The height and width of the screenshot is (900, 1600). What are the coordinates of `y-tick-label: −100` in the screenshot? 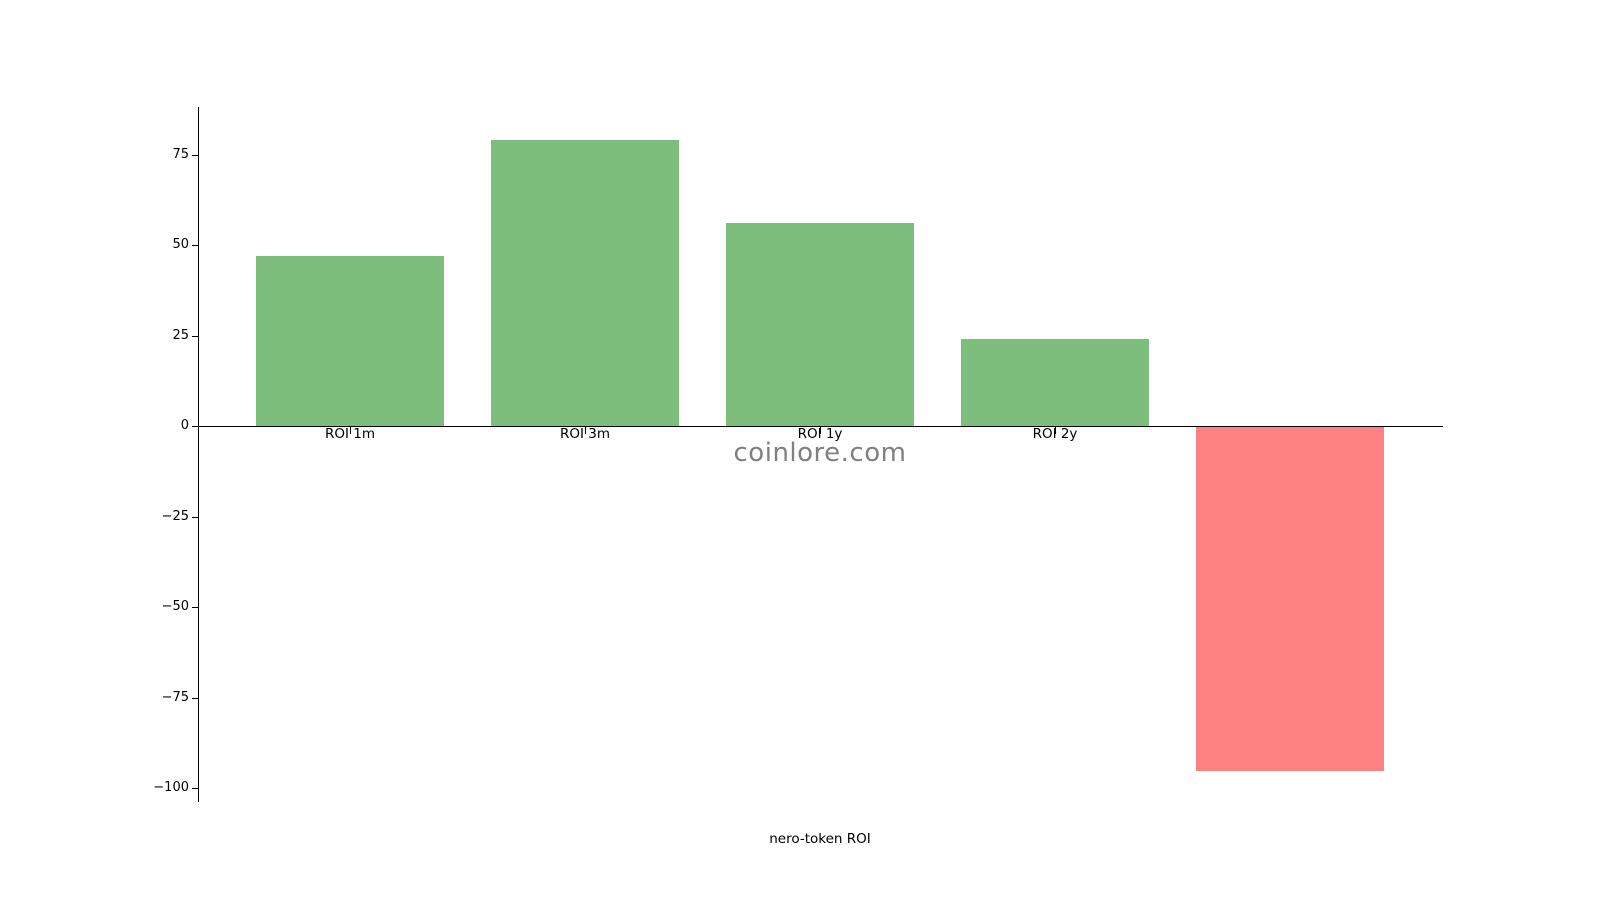 It's located at (171, 787).